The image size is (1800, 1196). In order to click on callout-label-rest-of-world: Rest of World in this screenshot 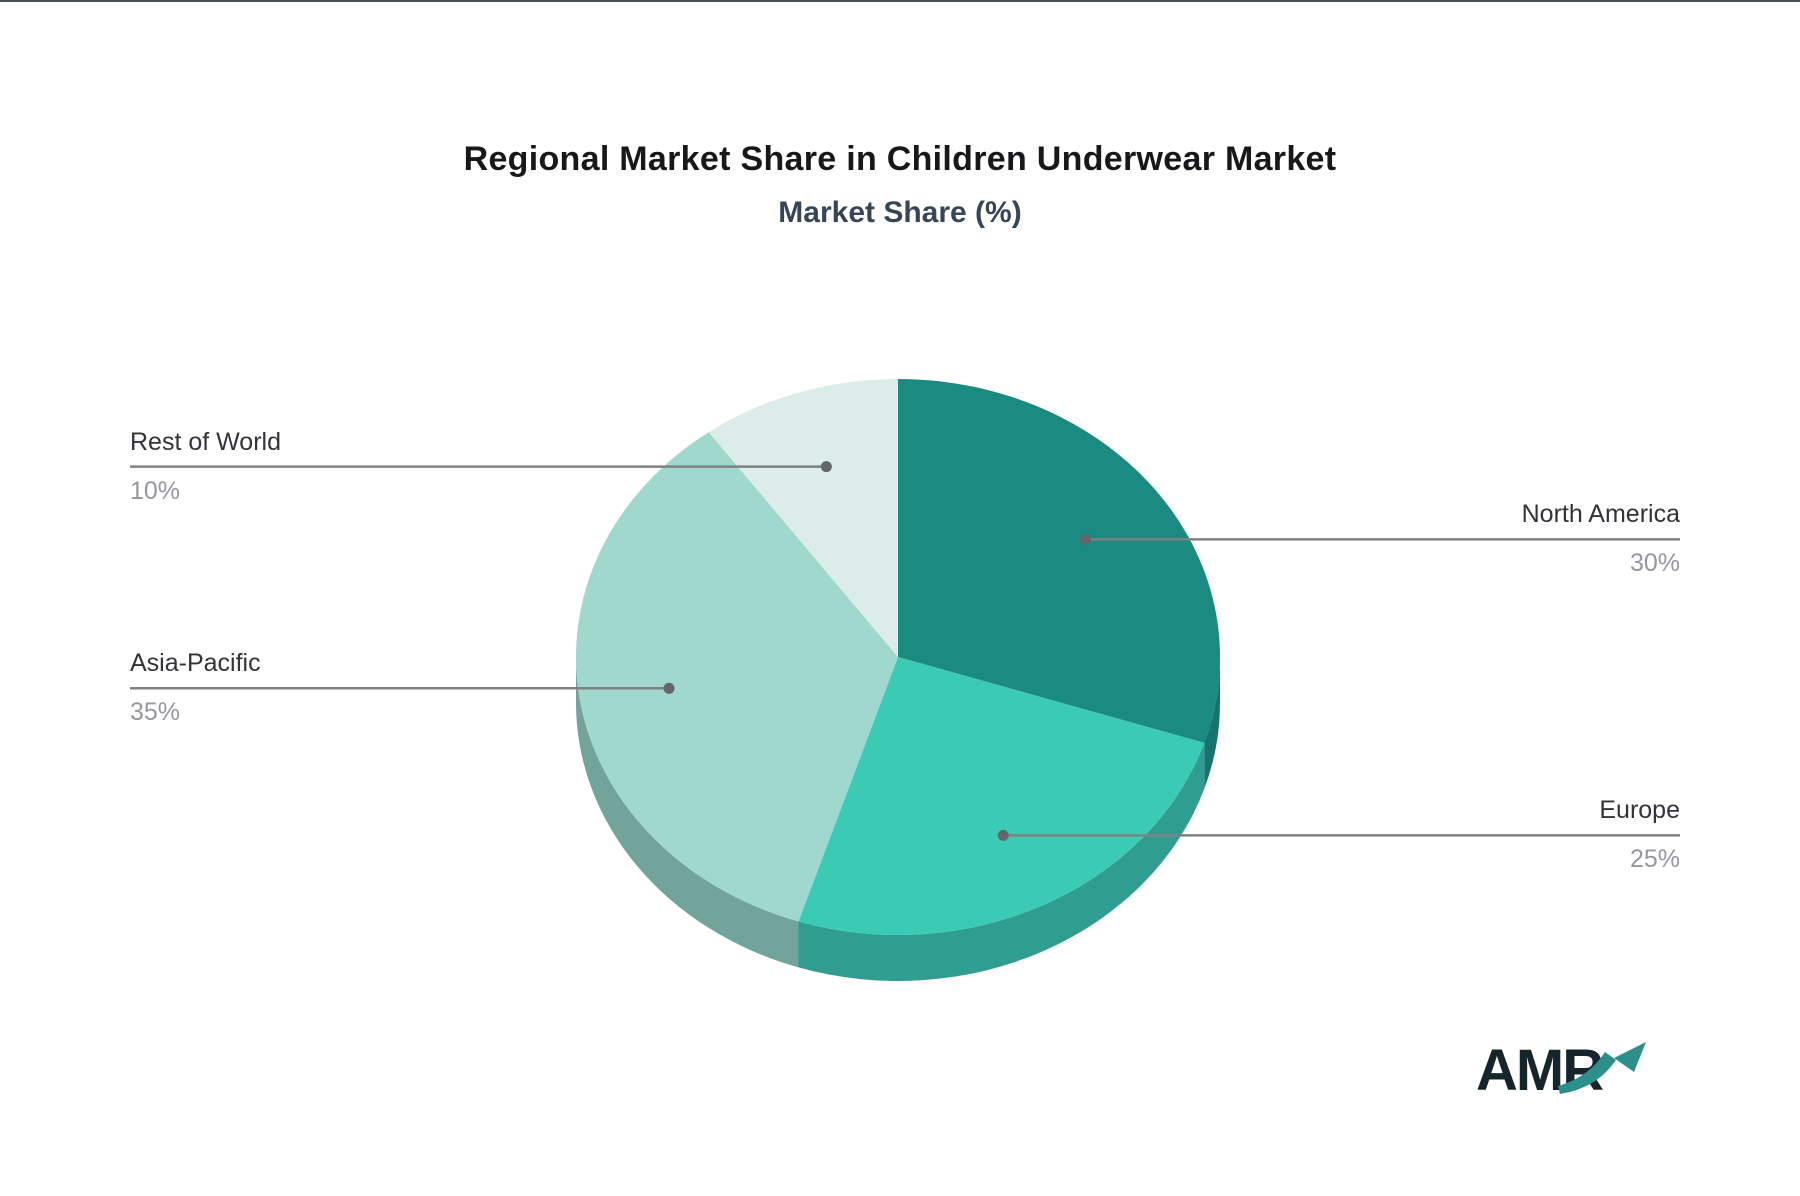, I will do `click(205, 441)`.